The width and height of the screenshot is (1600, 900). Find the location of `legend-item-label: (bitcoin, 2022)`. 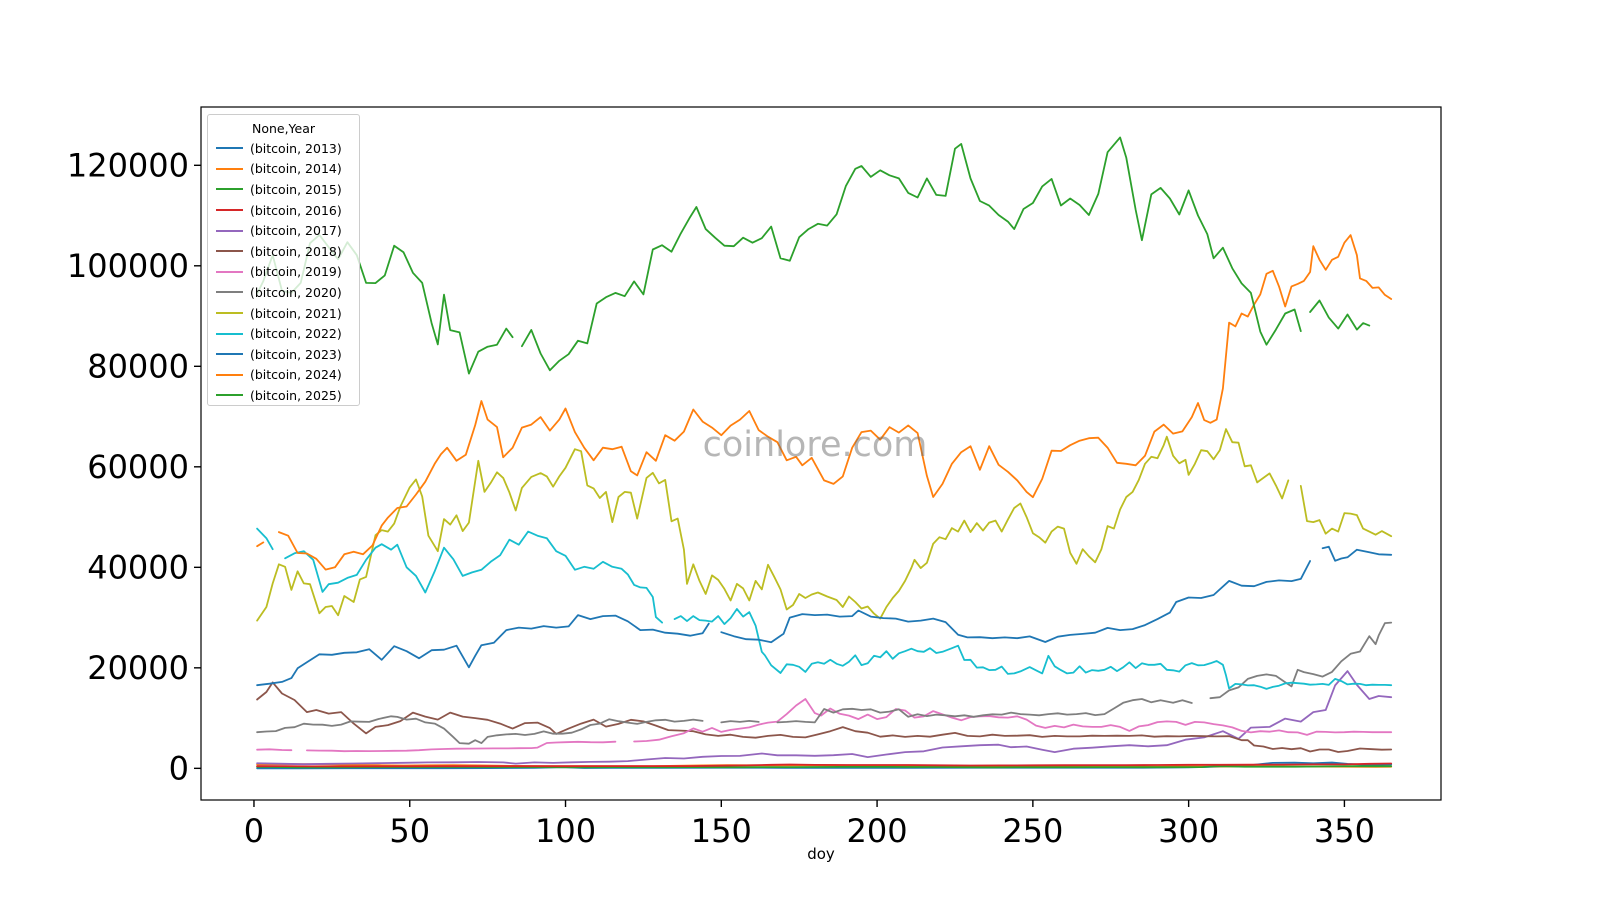

legend-item-label: (bitcoin, 2022) is located at coordinates (296, 334).